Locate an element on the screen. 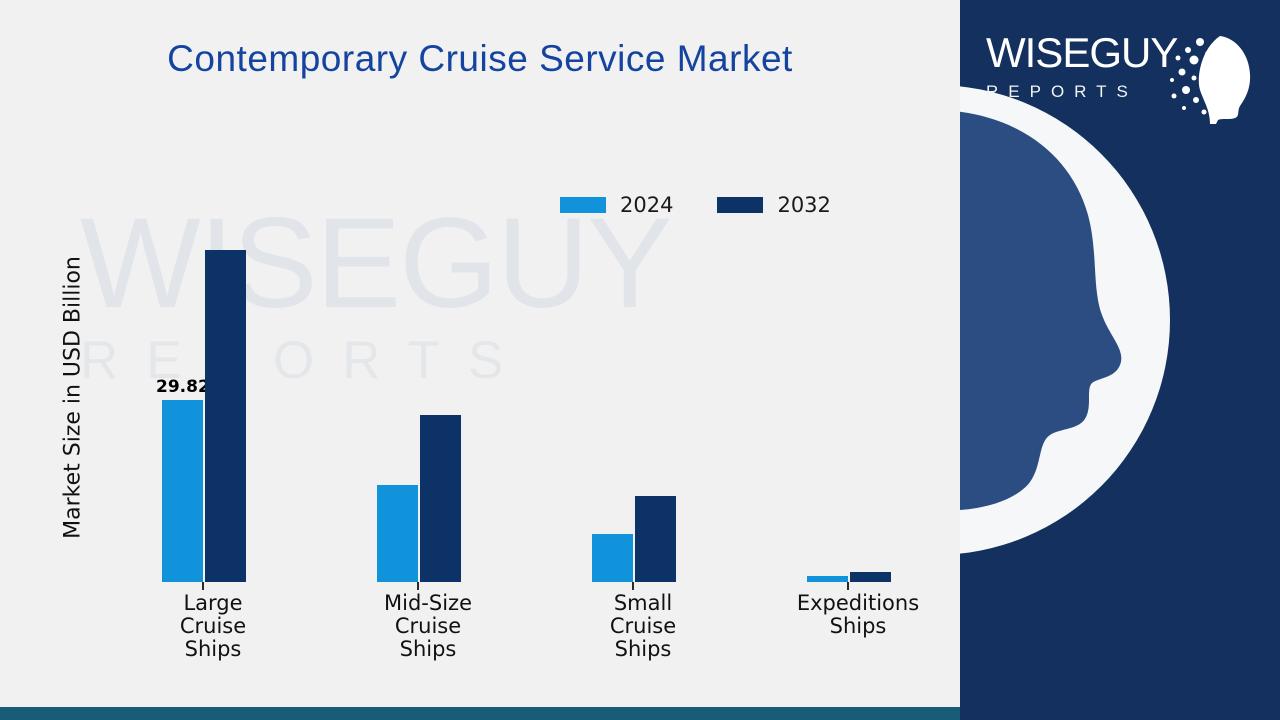  category-label-large-cruise-ships: Large Cruise Ships is located at coordinates (213, 626).